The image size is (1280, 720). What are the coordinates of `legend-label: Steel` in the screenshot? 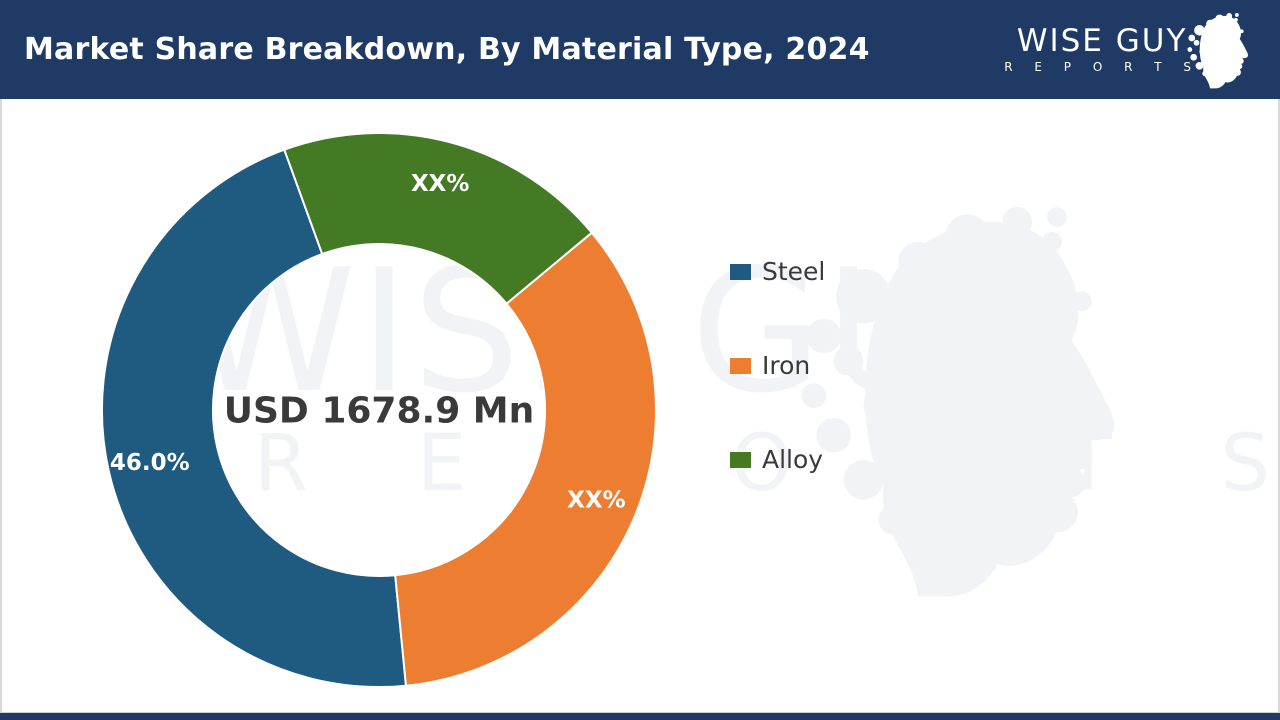 It's located at (794, 271).